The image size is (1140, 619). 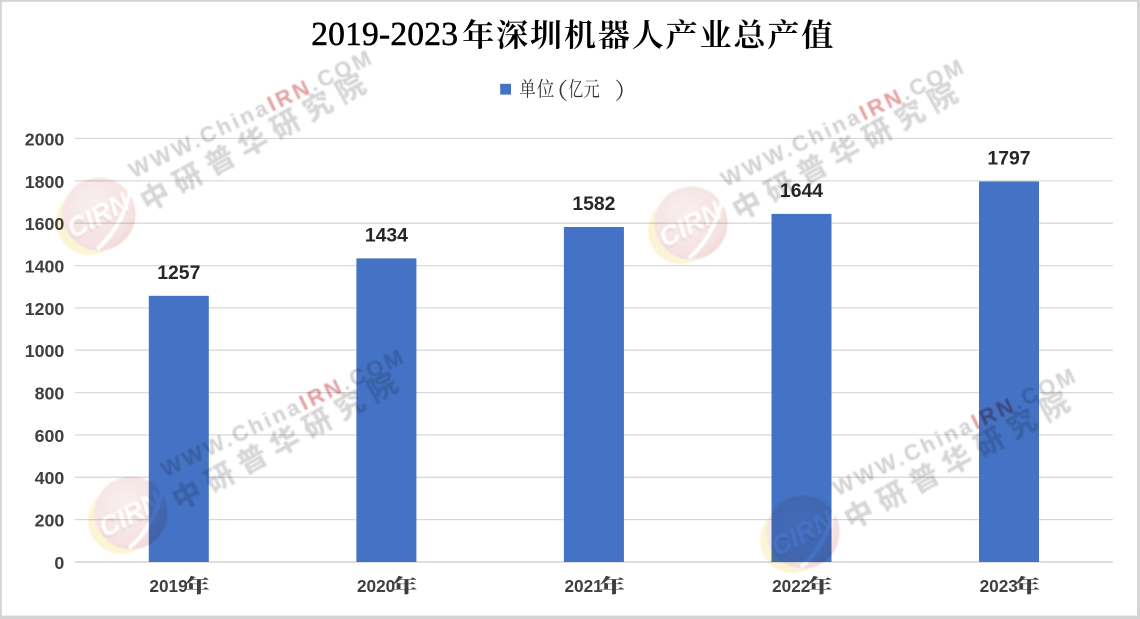 What do you see at coordinates (168, 586) in the screenshot?
I see `svg-text: 2019` at bounding box center [168, 586].